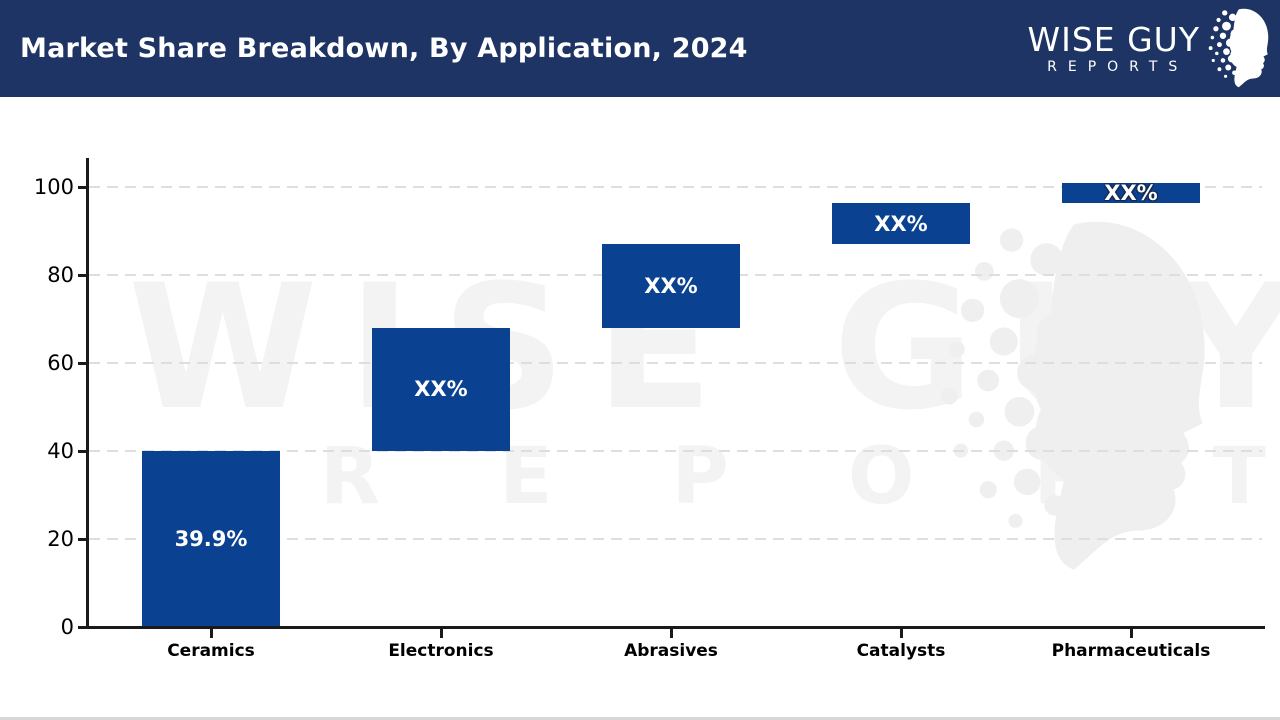  I want to click on bar-value-label: 39.9%, so click(211, 539).